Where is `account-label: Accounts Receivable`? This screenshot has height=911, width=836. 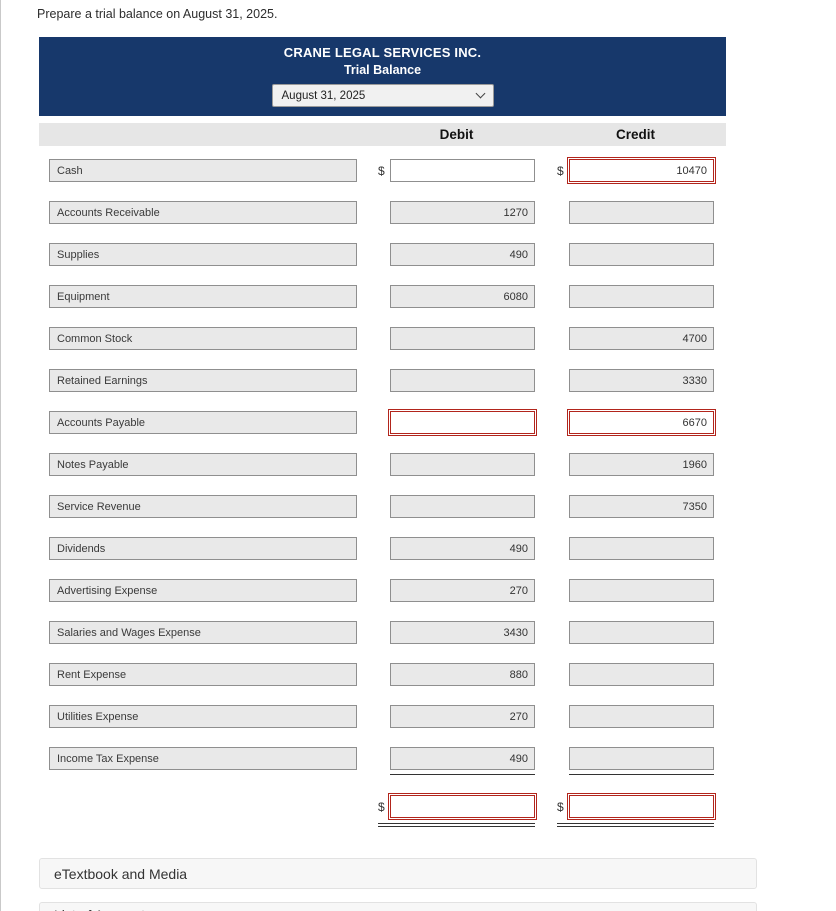 account-label: Accounts Receivable is located at coordinates (108, 212).